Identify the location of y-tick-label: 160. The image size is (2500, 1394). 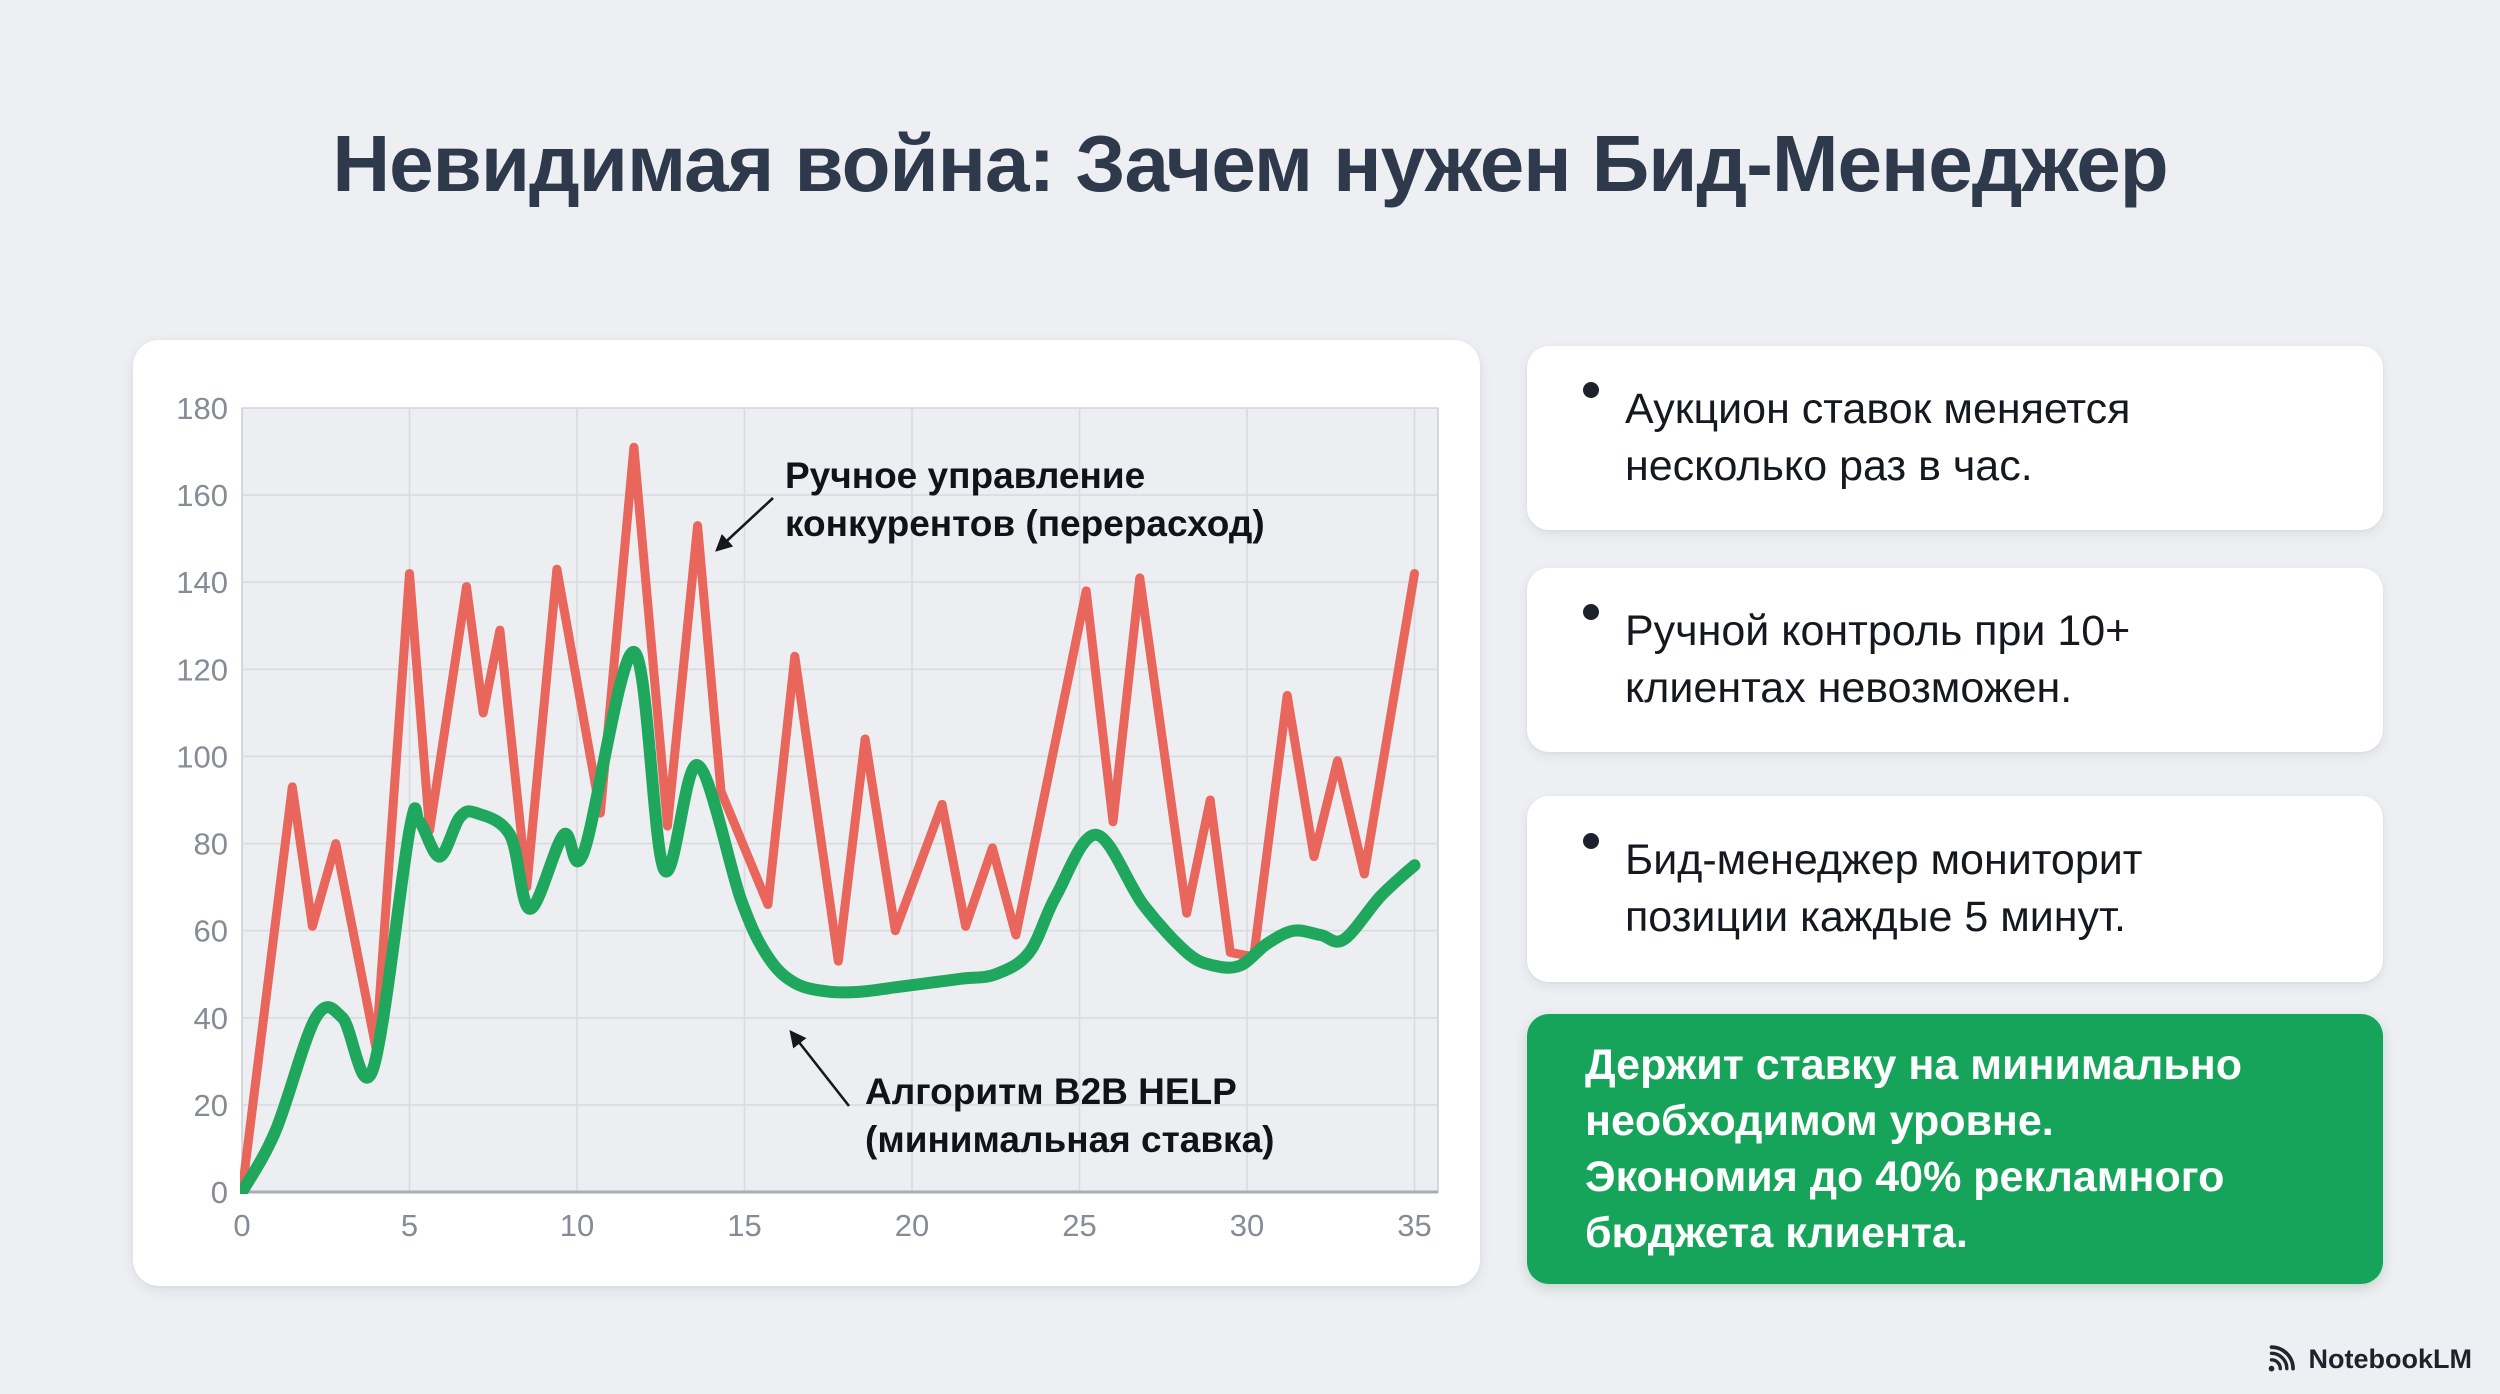
(202, 495).